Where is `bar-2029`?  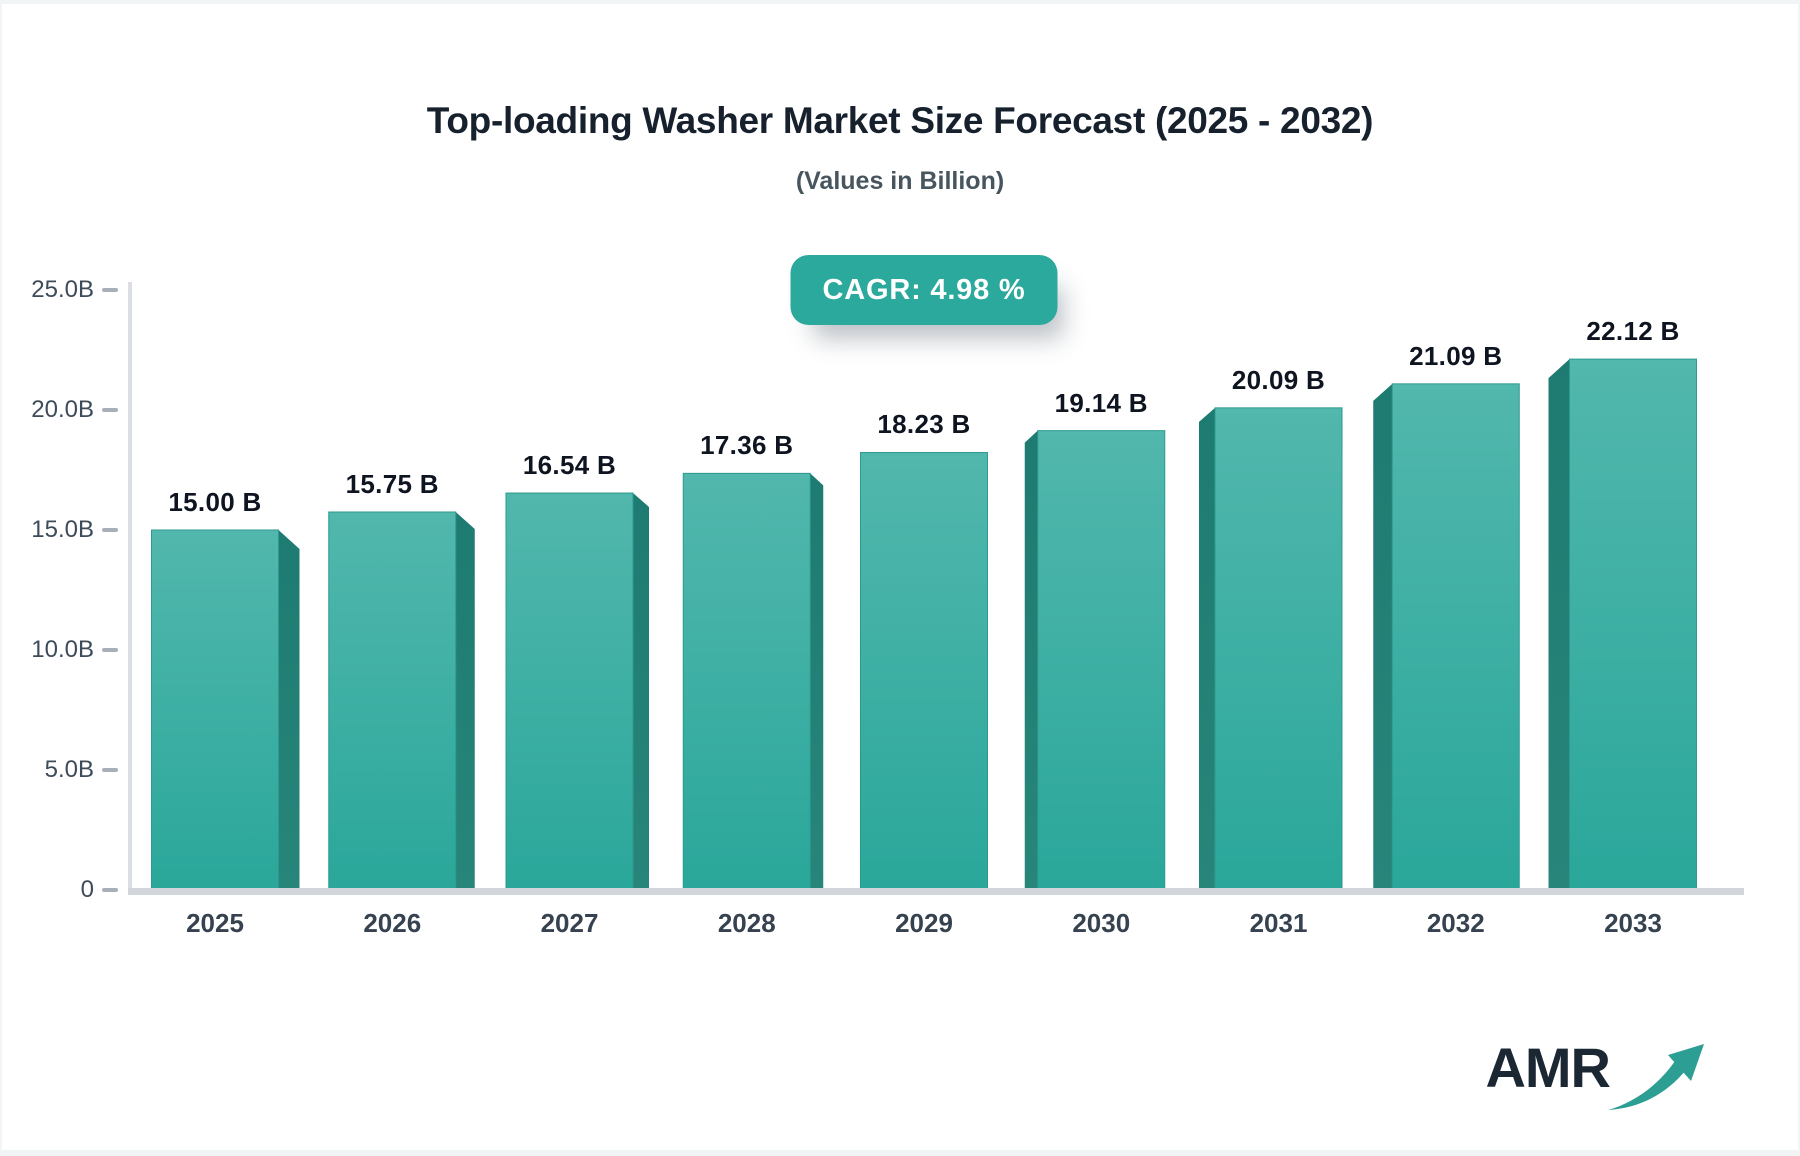
bar-2029 is located at coordinates (924, 671).